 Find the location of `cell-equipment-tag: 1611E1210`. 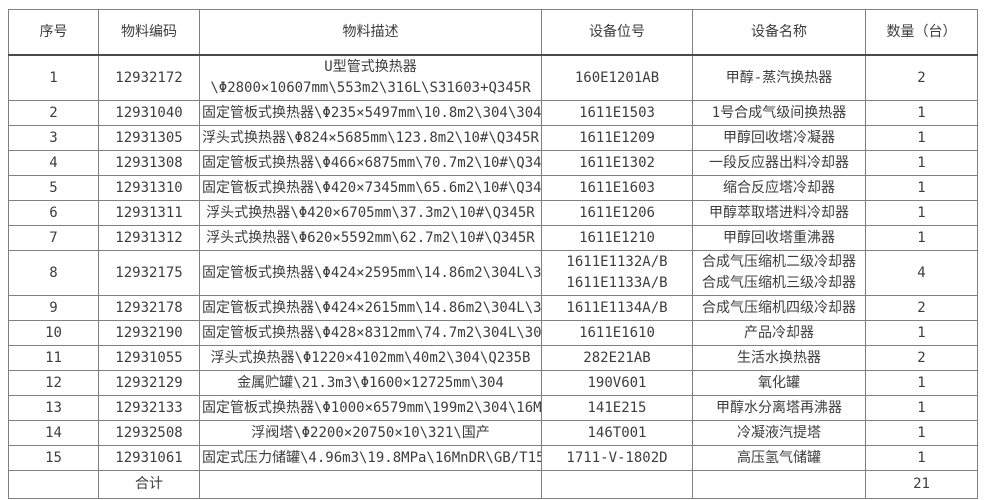

cell-equipment-tag: 1611E1210 is located at coordinates (617, 238).